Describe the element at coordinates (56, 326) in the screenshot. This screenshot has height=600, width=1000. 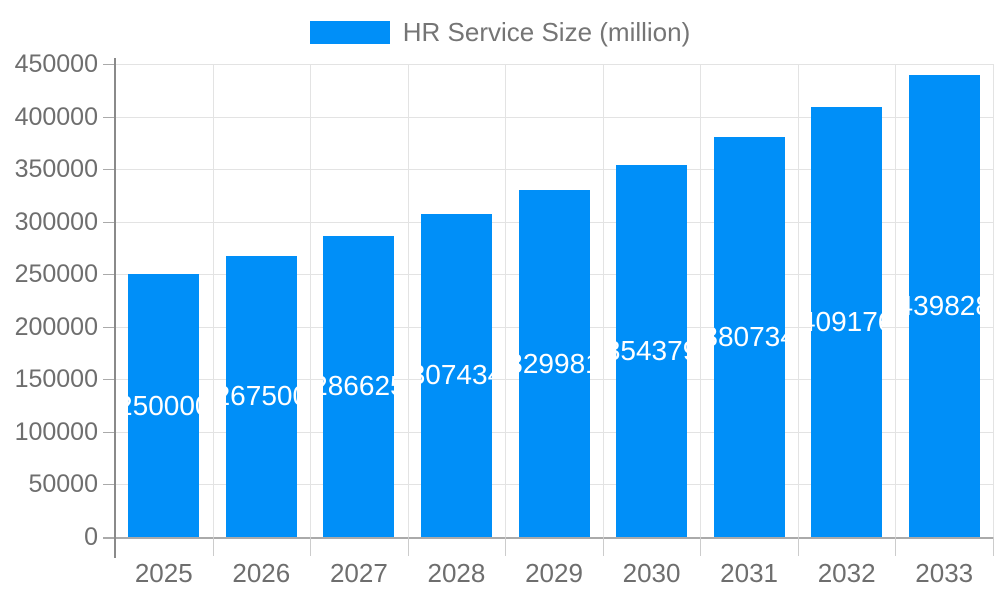
I see `y-axis-tick-label: 200000` at that location.